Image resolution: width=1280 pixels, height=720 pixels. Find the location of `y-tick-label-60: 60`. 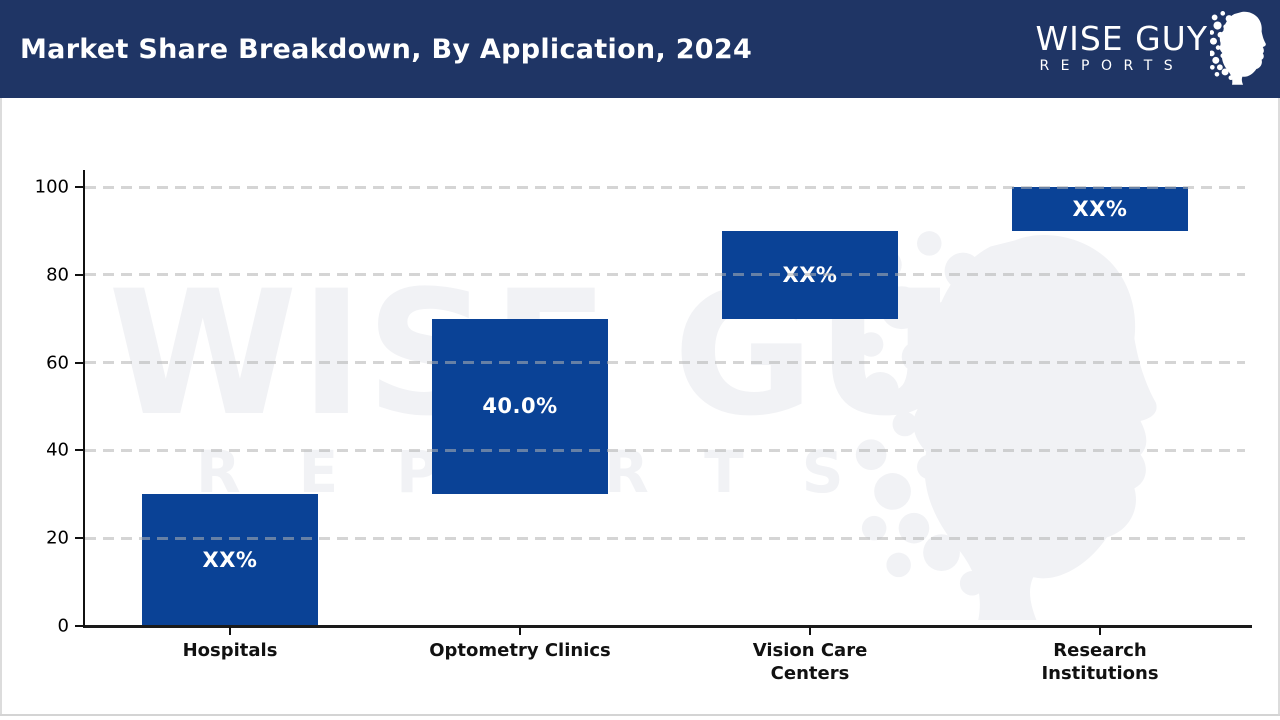

y-tick-label-60: 60 is located at coordinates (57, 363).